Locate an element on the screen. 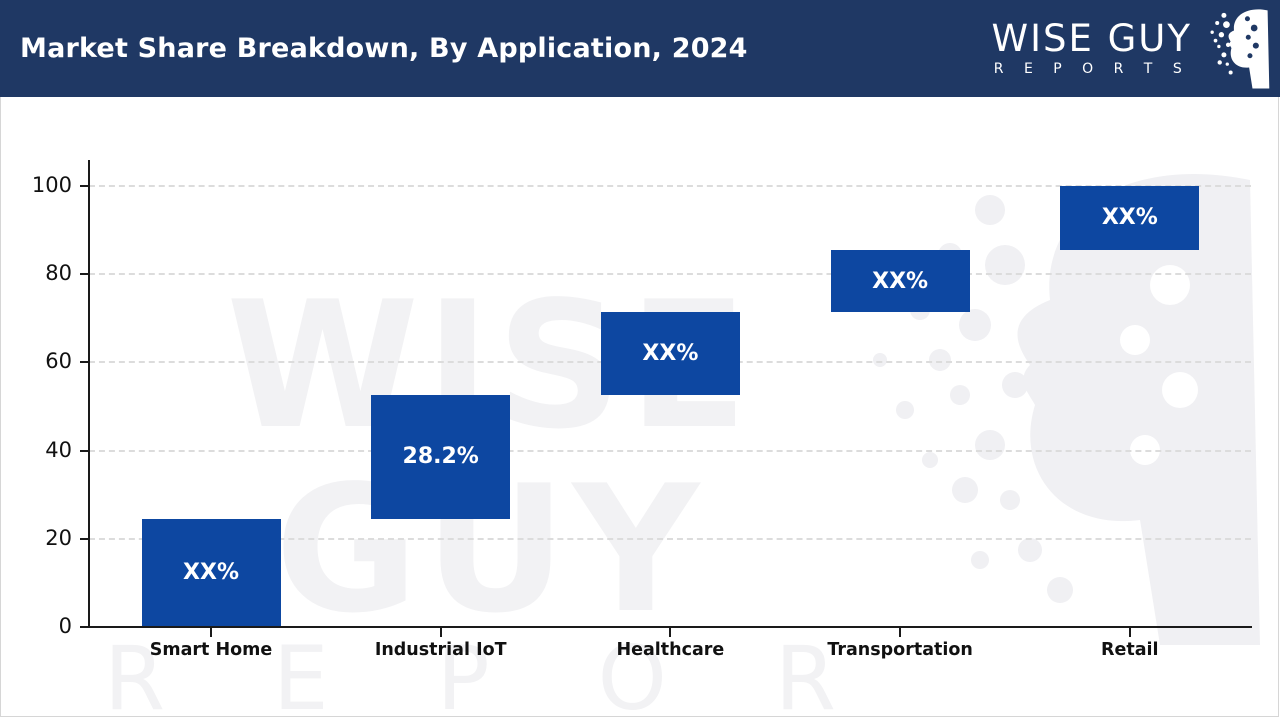 The height and width of the screenshot is (720, 1280). x-category-label-healthcare: Healthcare is located at coordinates (670, 650).